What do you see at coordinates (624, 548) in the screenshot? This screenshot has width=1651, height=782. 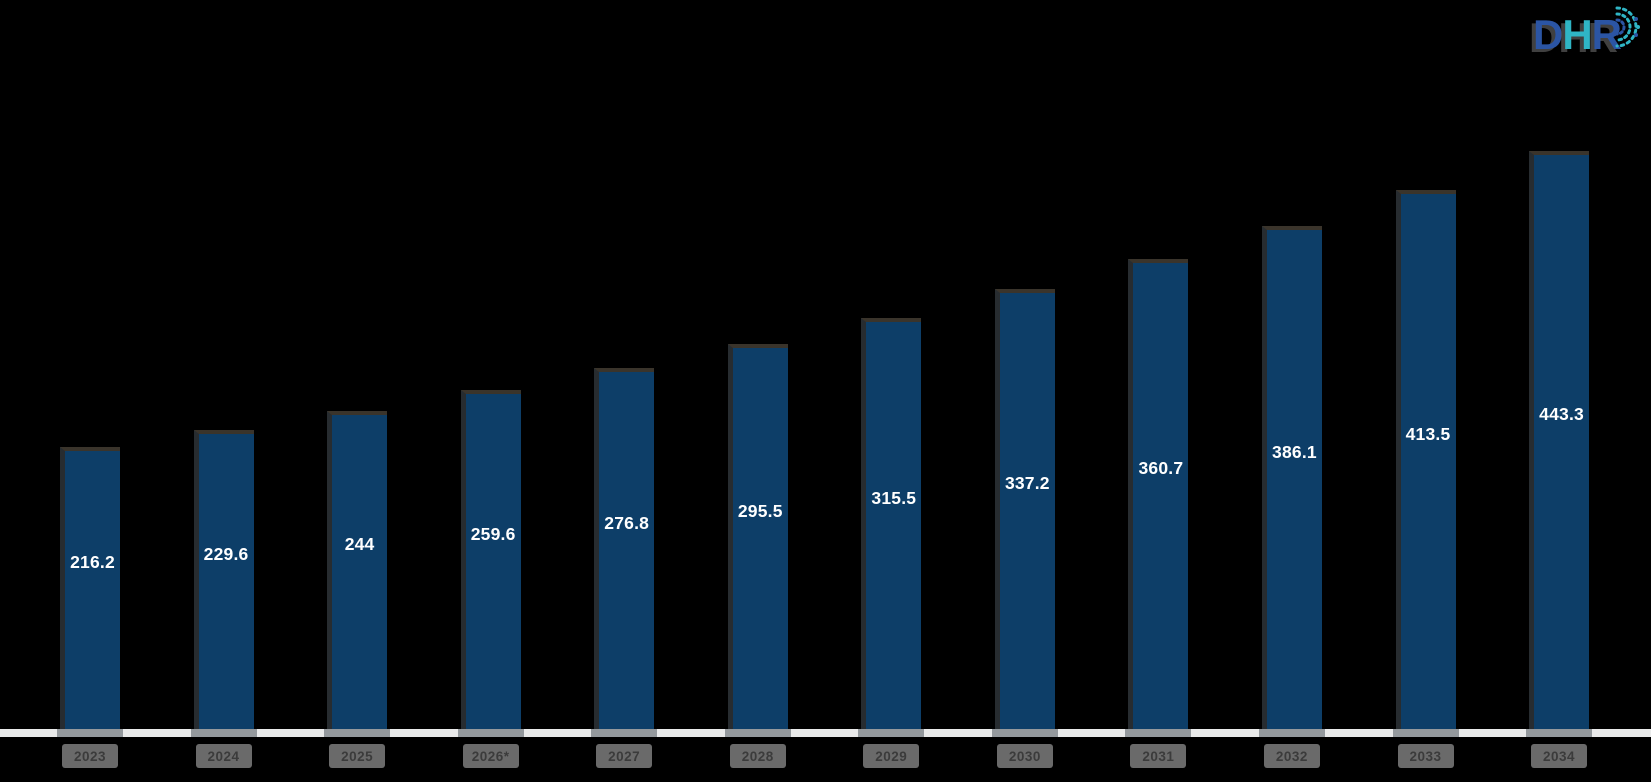 I see `bar: 276.8` at bounding box center [624, 548].